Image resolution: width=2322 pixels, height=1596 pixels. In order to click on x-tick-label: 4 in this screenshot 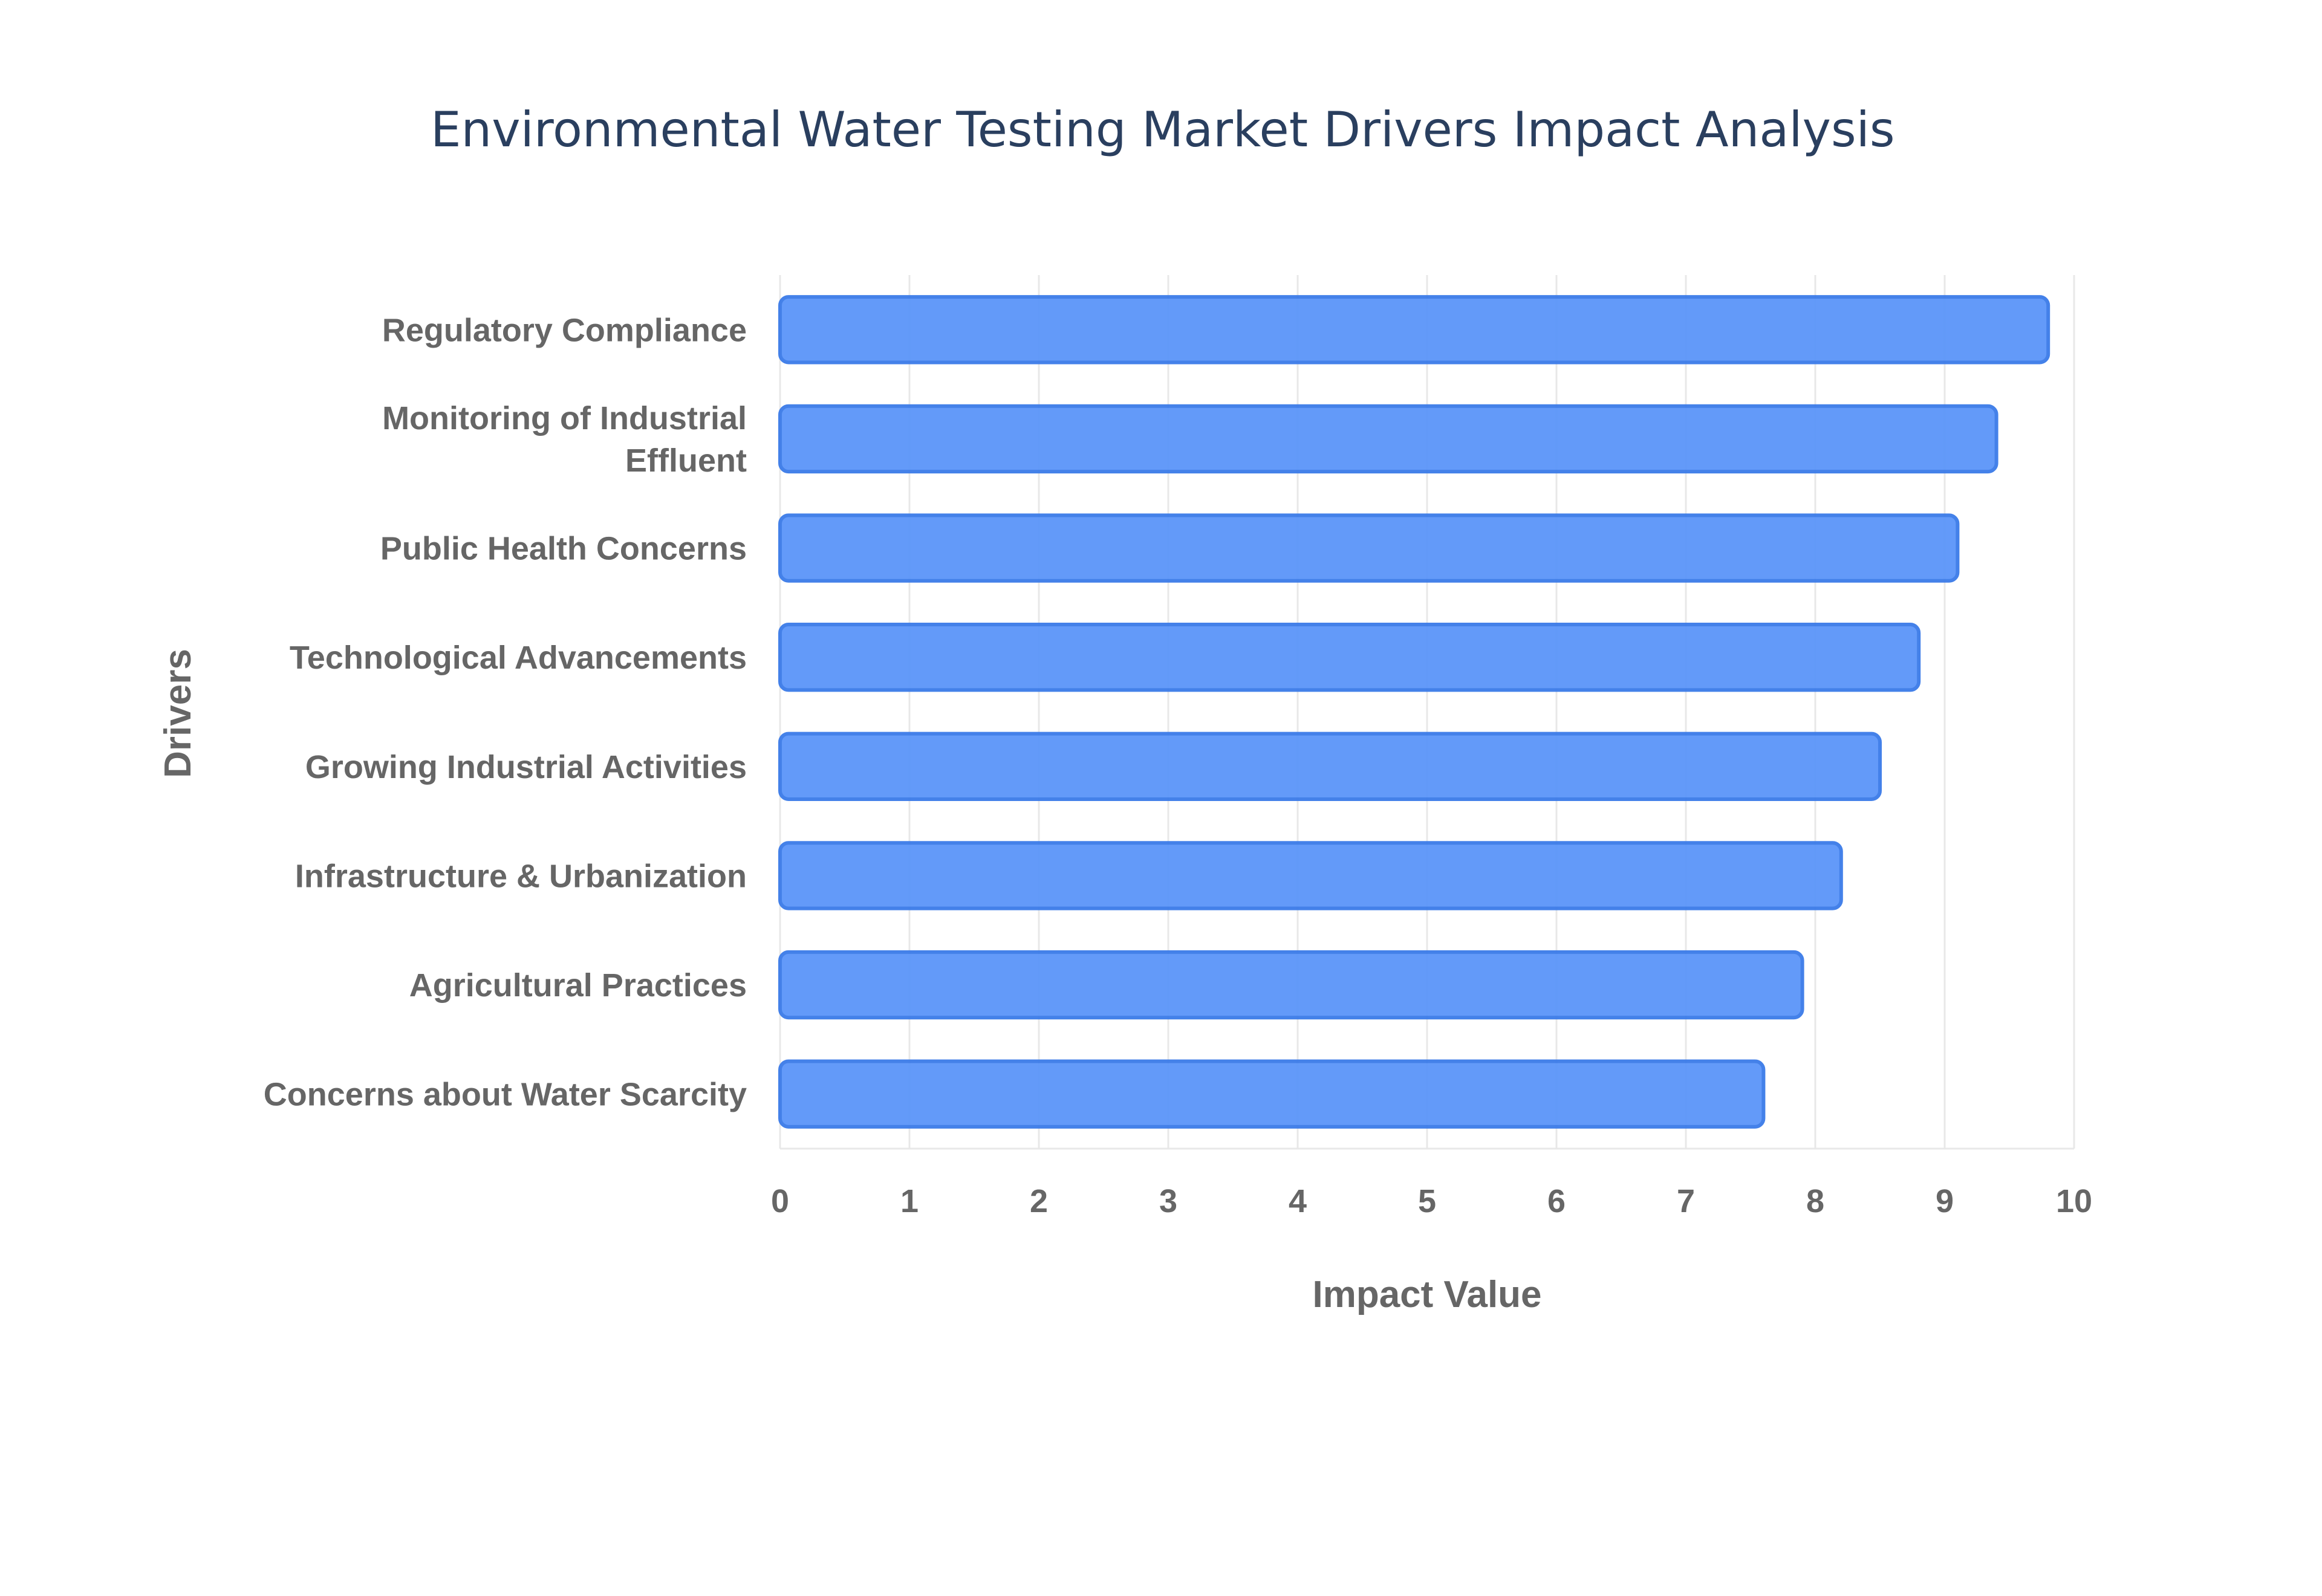, I will do `click(1298, 1201)`.